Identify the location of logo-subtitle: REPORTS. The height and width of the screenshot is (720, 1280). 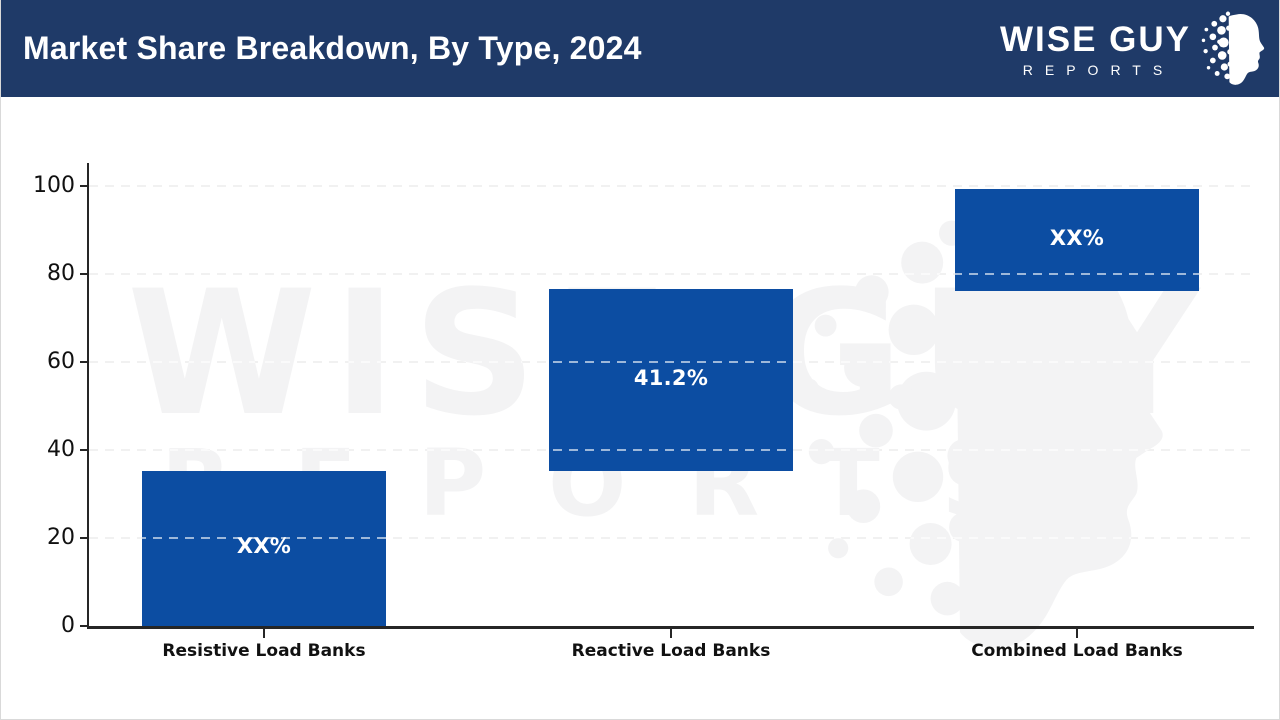
(1098, 70).